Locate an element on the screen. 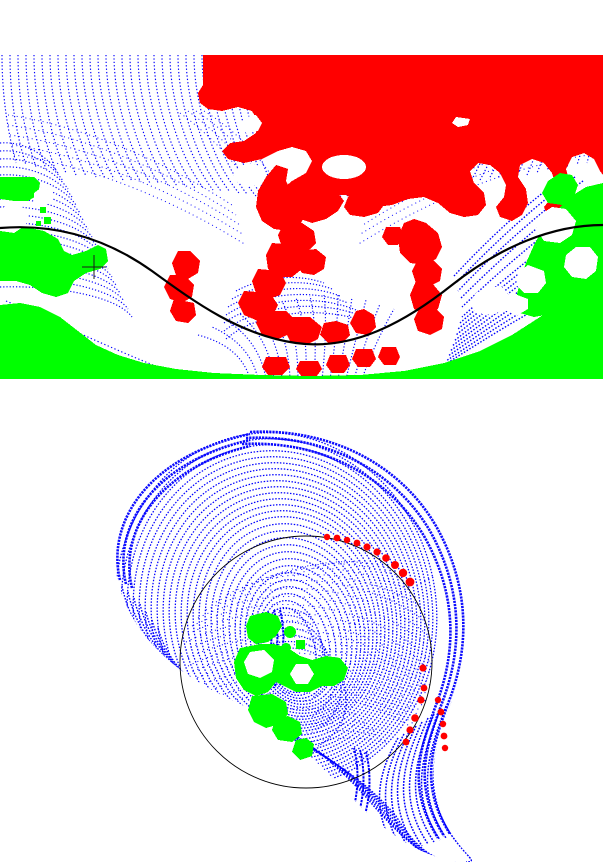 Image resolution: width=603 pixels, height=863 pixels. red-mask-holes is located at coordinates (352, 150).